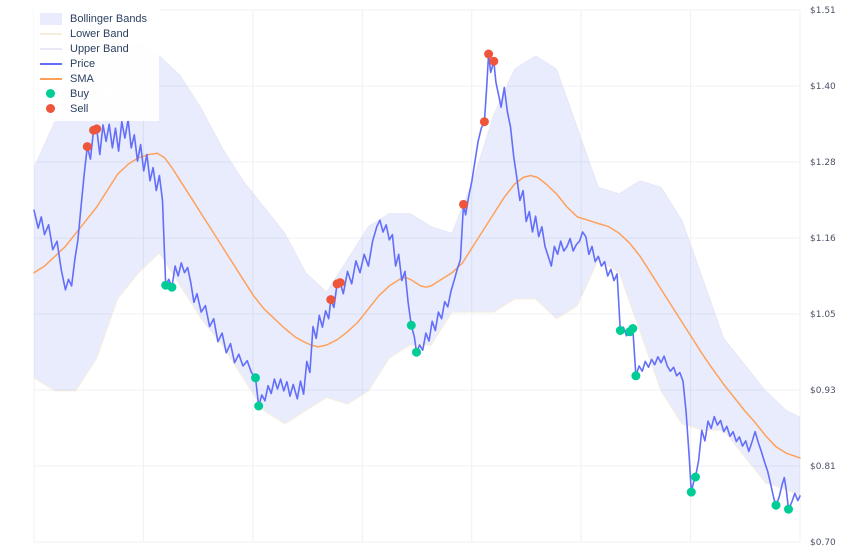 This screenshot has height=551, width=842. I want to click on y-tick-label: $1.40, so click(823, 87).